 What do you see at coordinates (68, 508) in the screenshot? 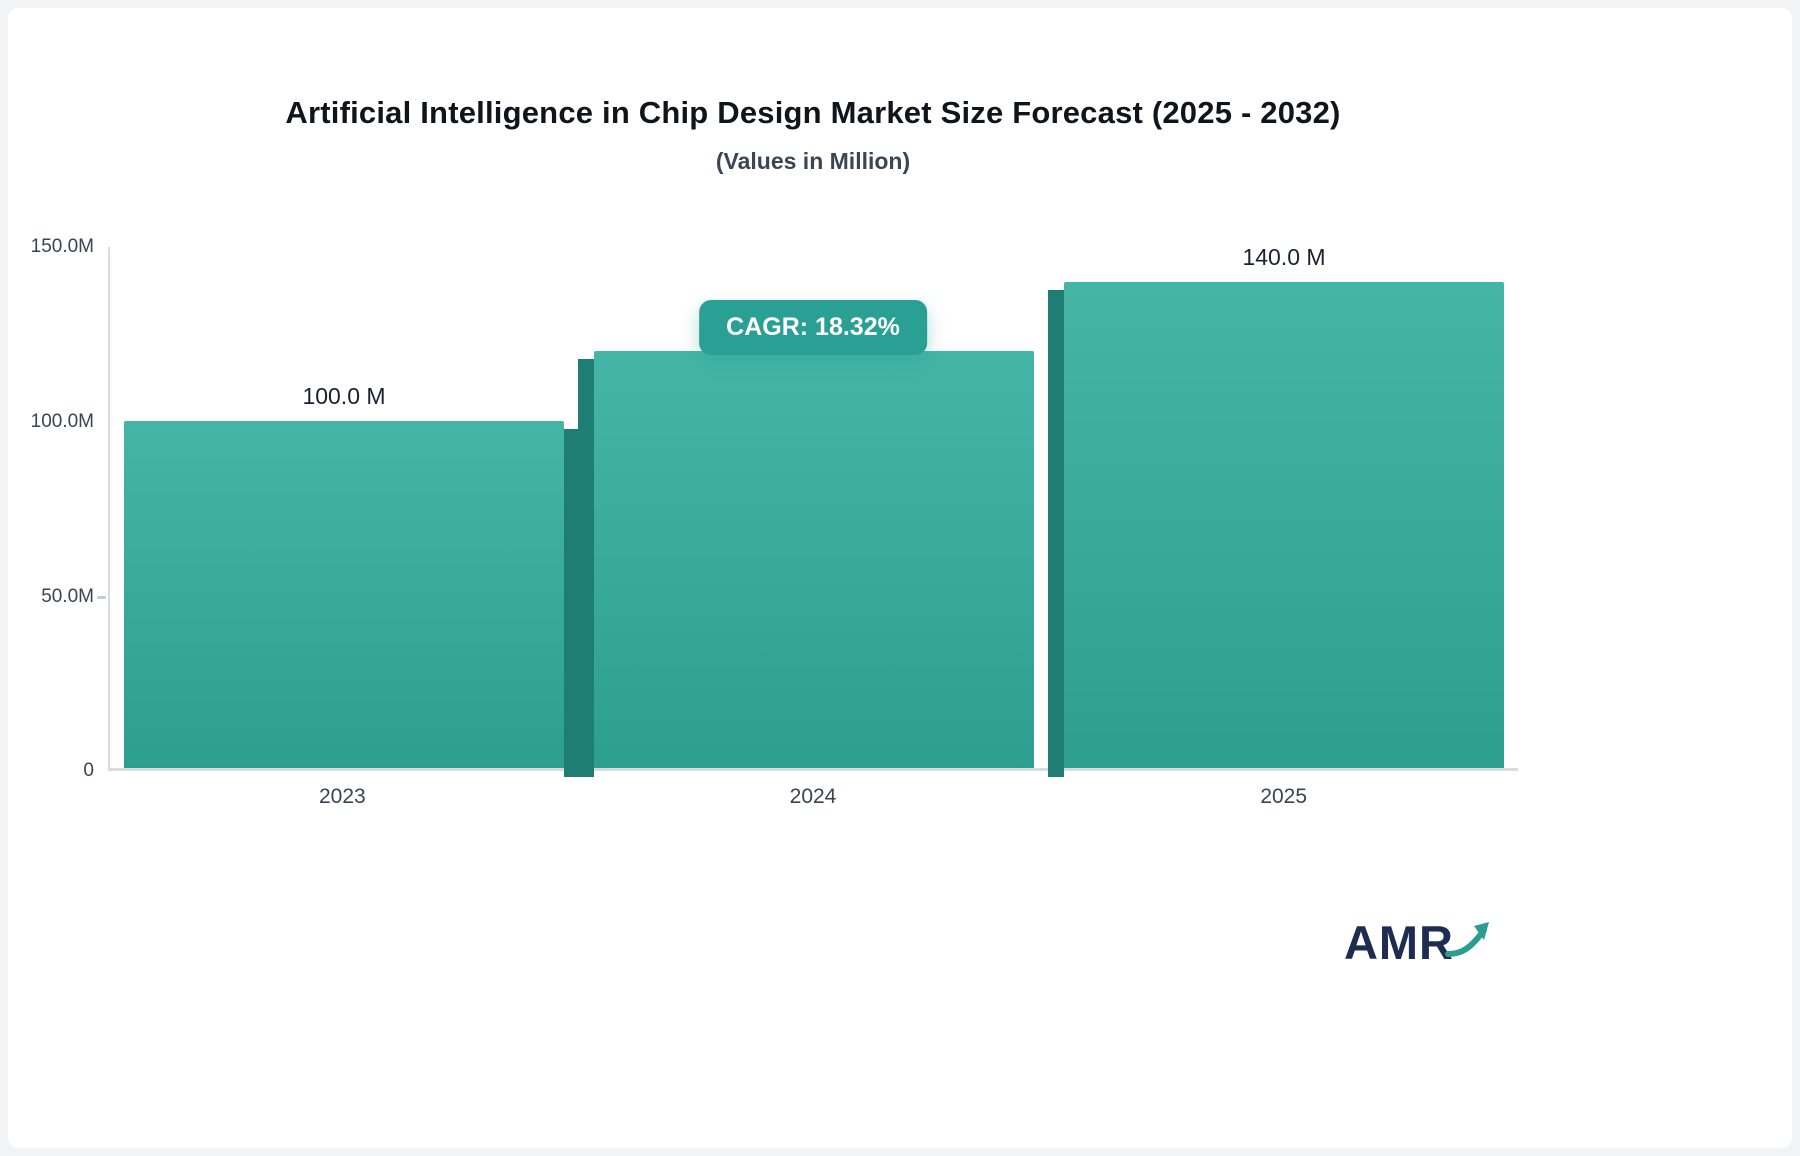
I see `y-axis: 150.0M 100.0M 50.0M 0` at bounding box center [68, 508].